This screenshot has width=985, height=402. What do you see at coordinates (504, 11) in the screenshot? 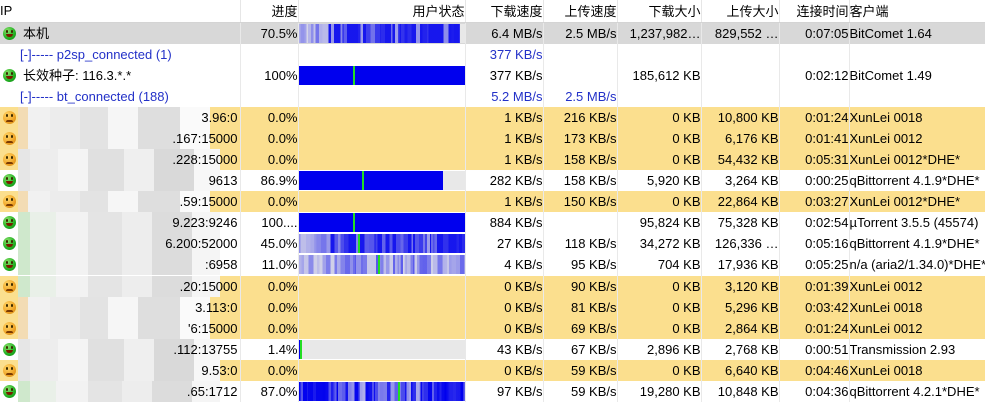
I see `column-header-download-speed: 下载速度` at bounding box center [504, 11].